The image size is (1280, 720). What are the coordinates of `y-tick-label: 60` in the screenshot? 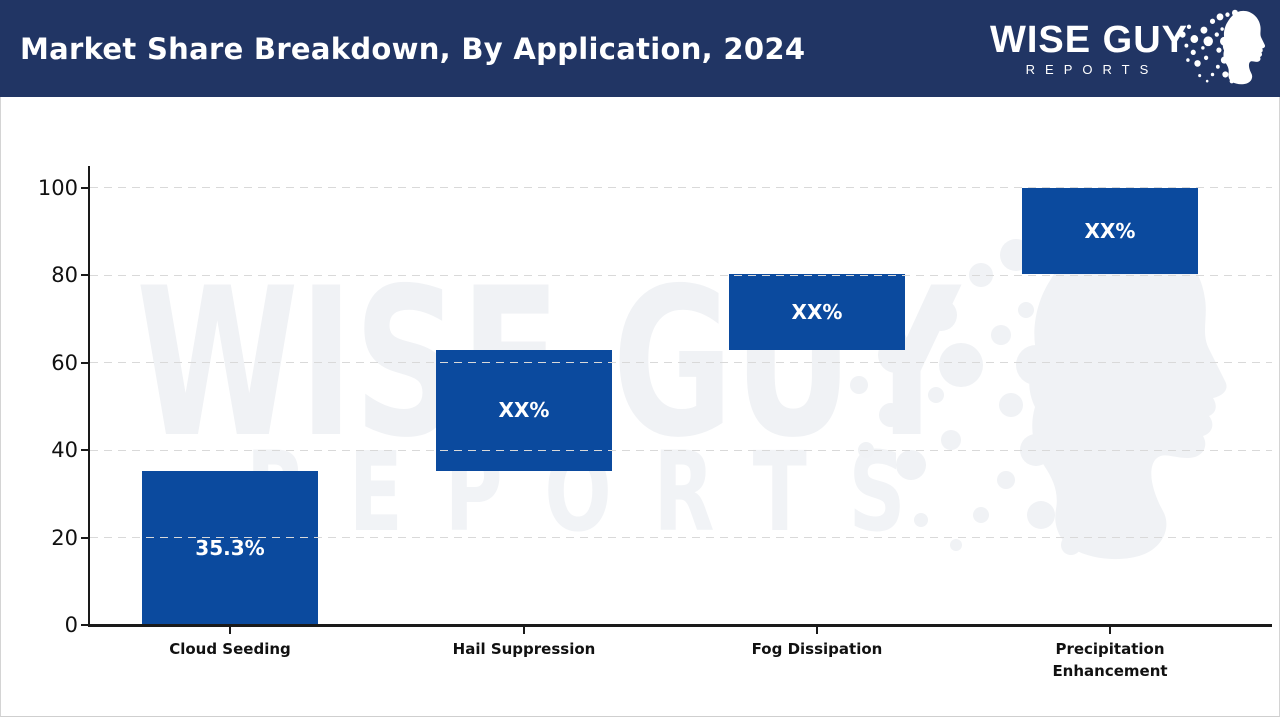 It's located at (64, 362).